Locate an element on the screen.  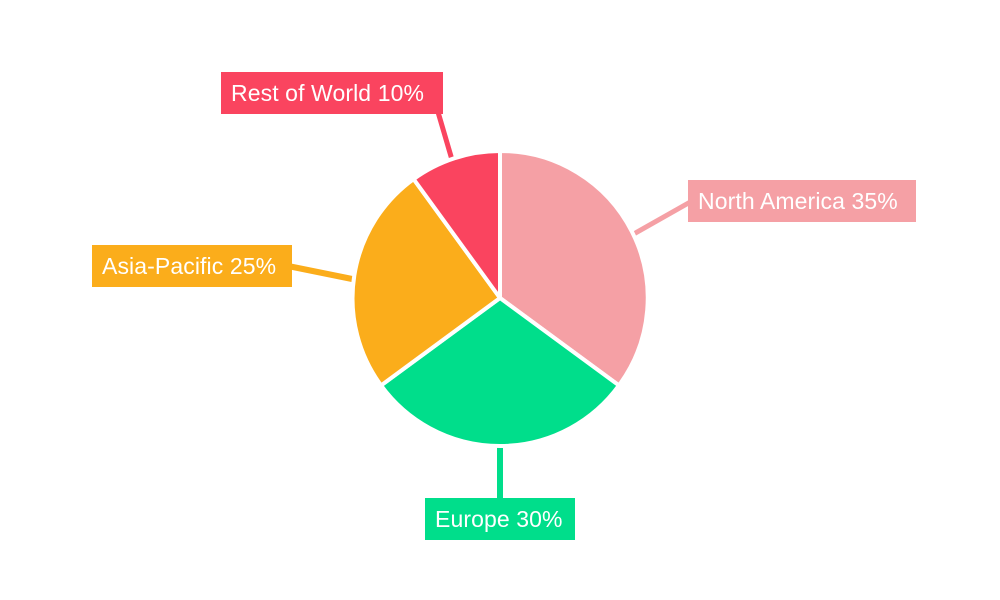
pie-label-asia-pacific-text: Asia-Pacific 25% is located at coordinates (189, 265).